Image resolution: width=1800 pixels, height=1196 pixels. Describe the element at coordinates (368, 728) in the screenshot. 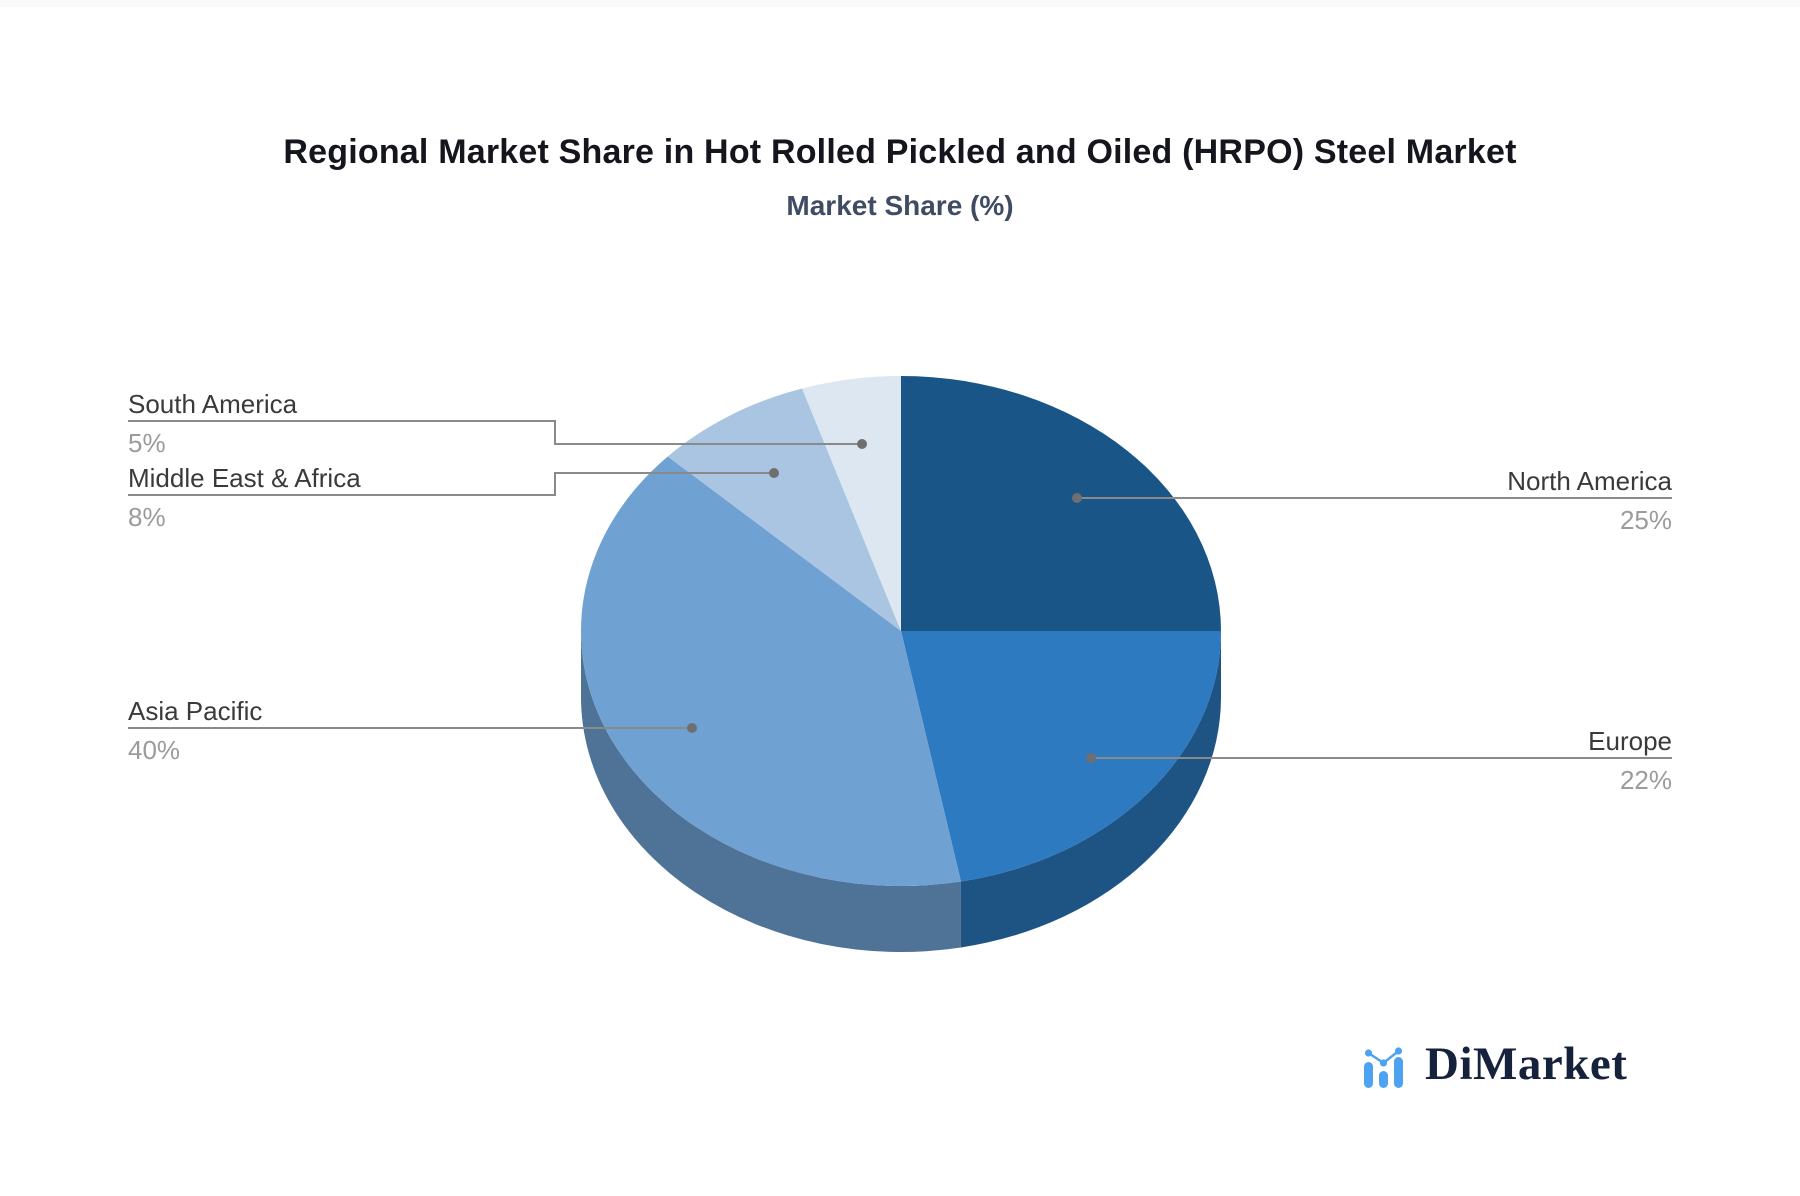

I see `callout-asia-pacific: Asia Pacific 40%` at that location.